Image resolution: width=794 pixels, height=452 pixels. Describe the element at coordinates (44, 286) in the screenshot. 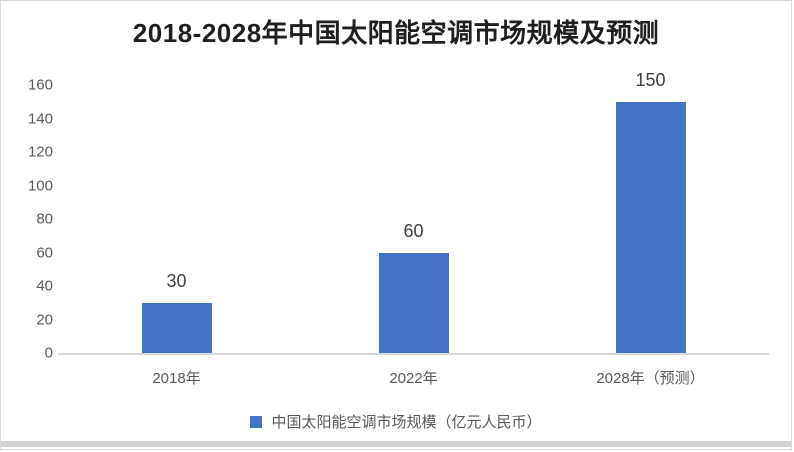

I see `y-axis-tick-label: 40` at that location.